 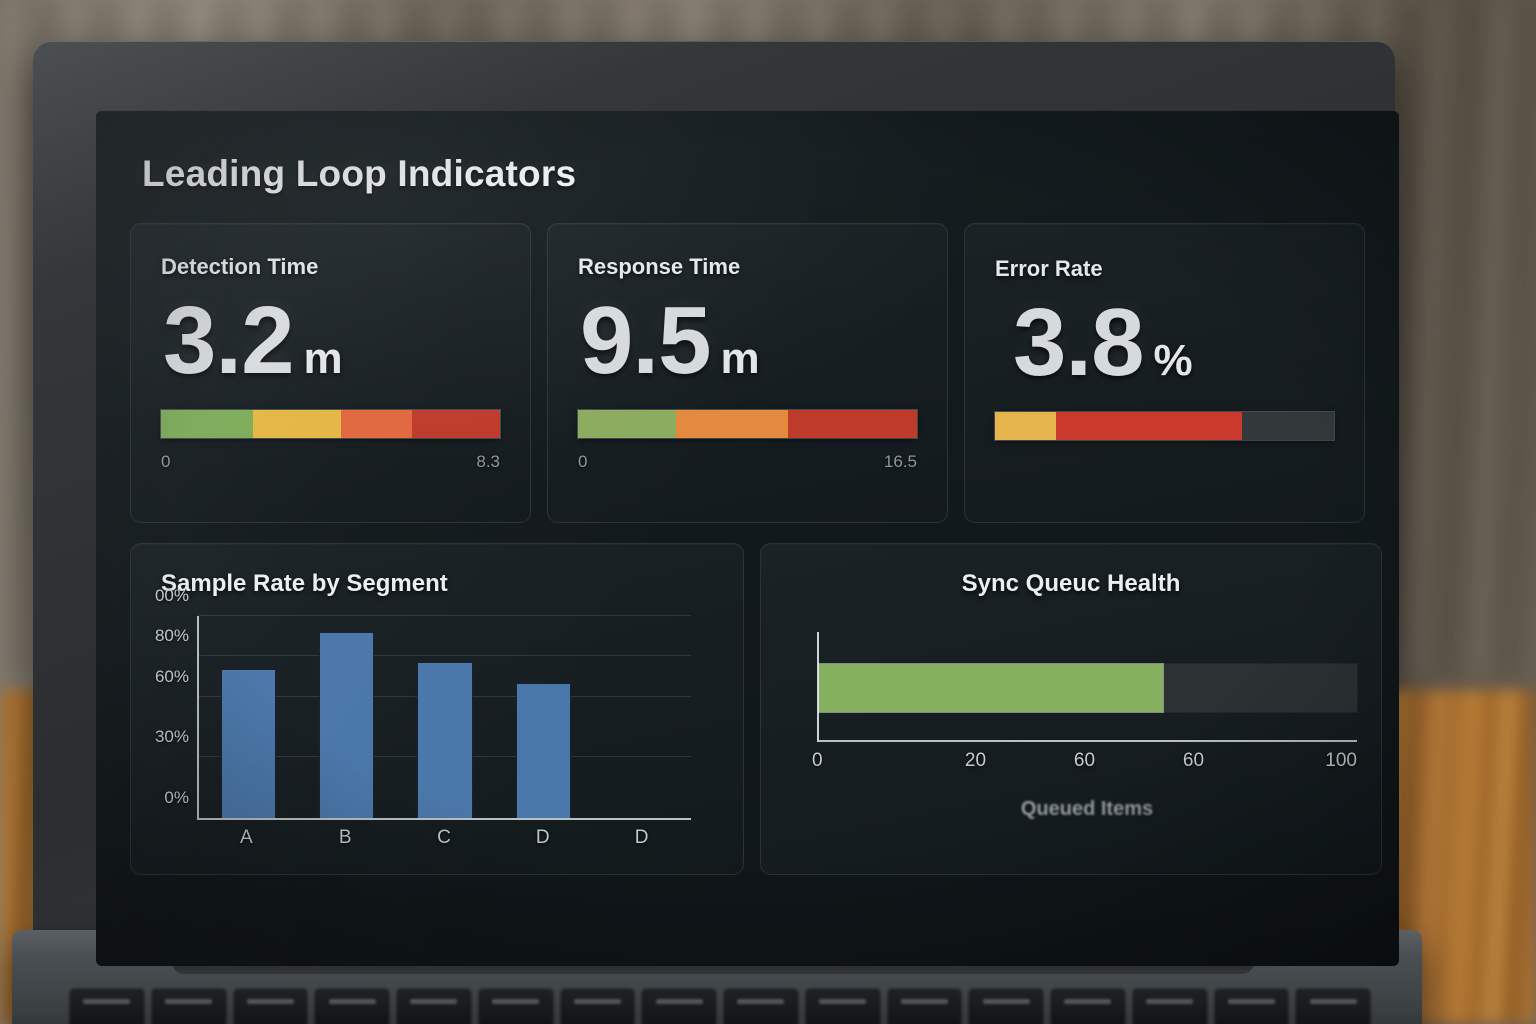 I want to click on bar-chart-plot-area: 00% 80% 60% 30% 0%, so click(x=423, y=703).